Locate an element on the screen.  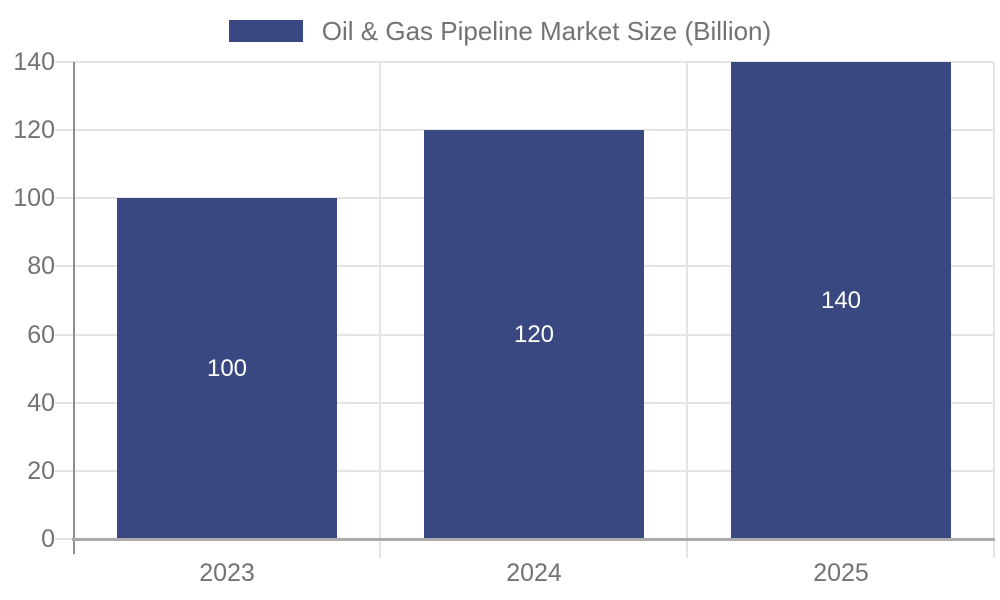
x-tick-label: 2024 is located at coordinates (534, 573).